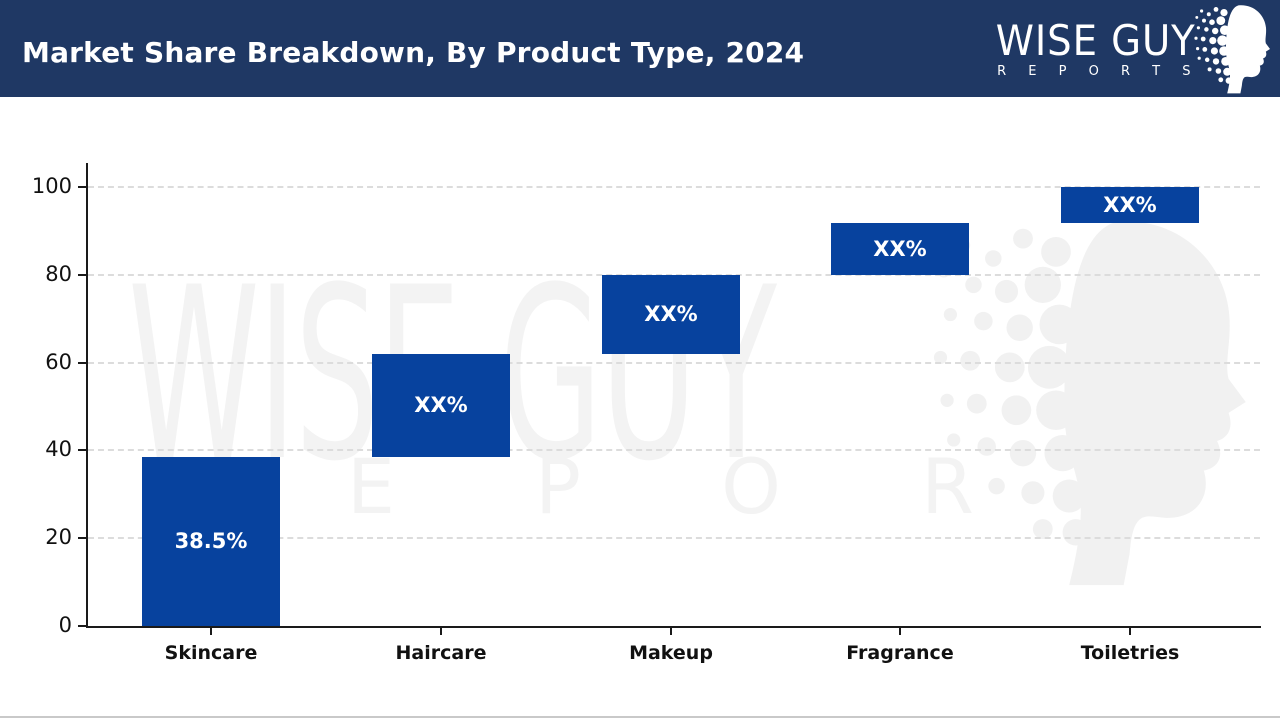  I want to click on logo-subtitle: R E P O R T S, so click(1098, 71).